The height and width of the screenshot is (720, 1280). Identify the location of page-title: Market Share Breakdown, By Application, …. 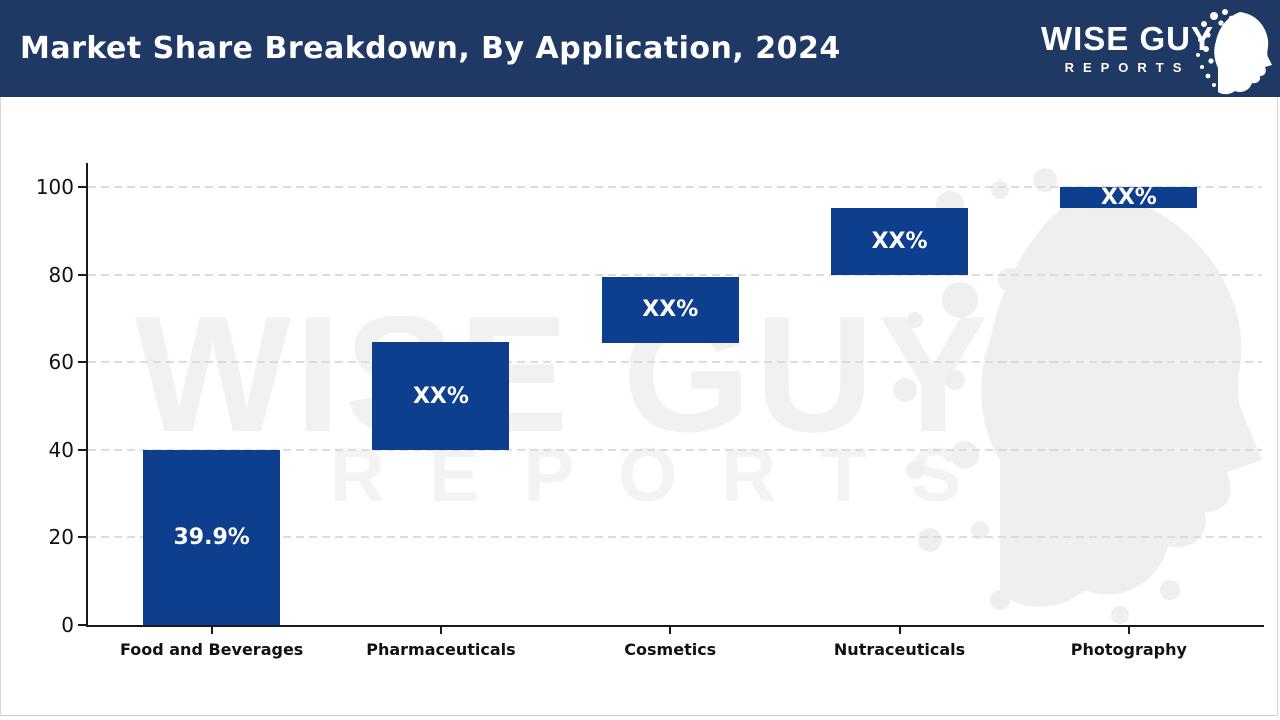
(430, 48).